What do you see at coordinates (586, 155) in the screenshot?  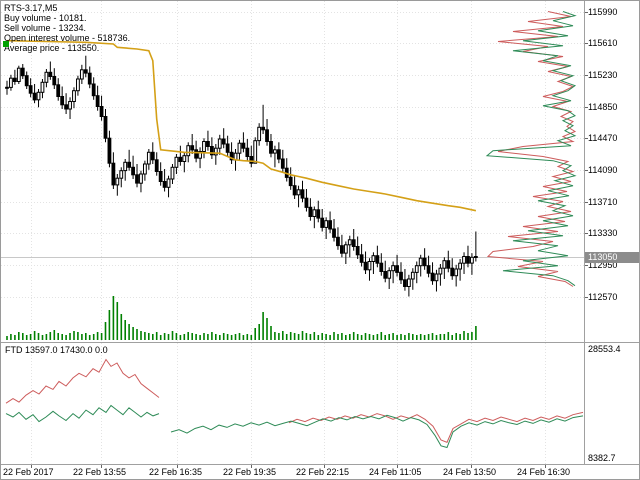 I see `price-scale-ticks` at bounding box center [586, 155].